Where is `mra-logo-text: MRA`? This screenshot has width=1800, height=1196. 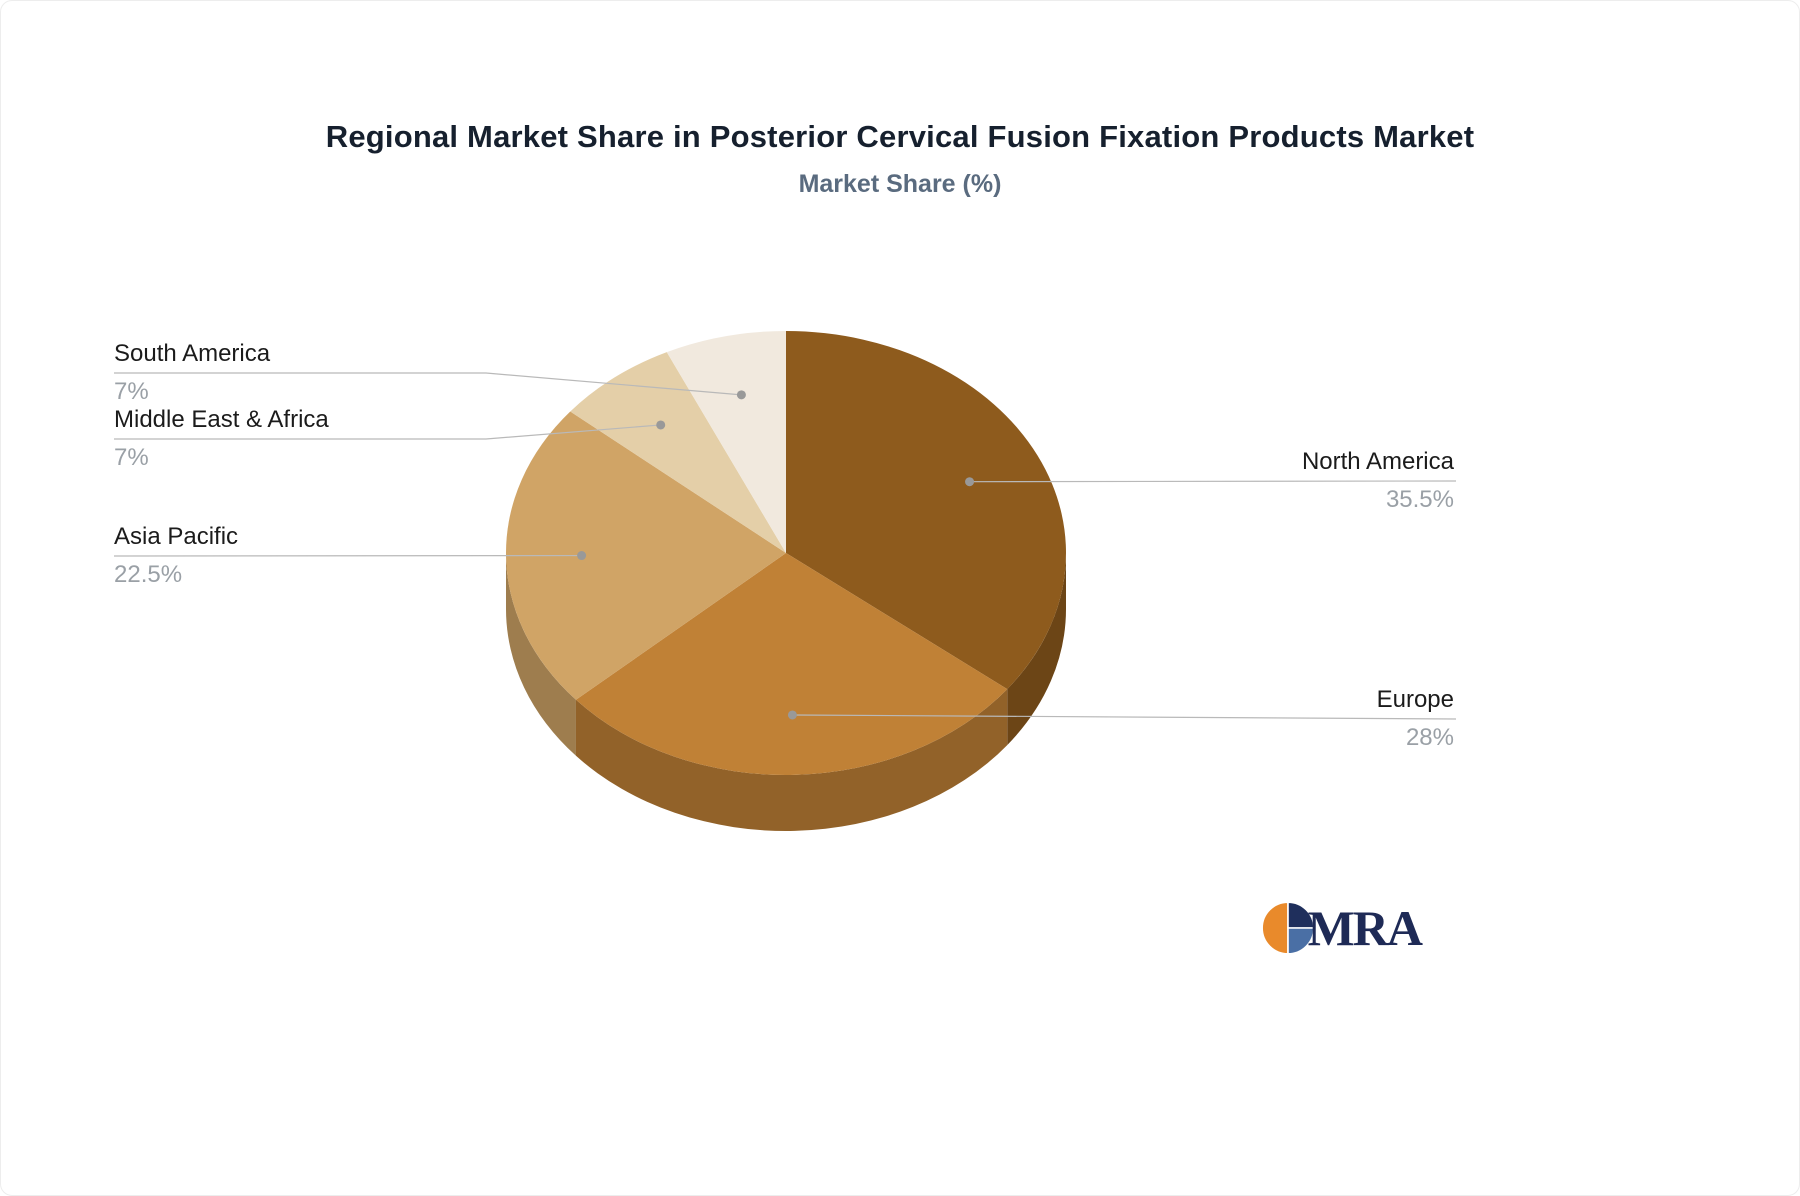 mra-logo-text: MRA is located at coordinates (1365, 928).